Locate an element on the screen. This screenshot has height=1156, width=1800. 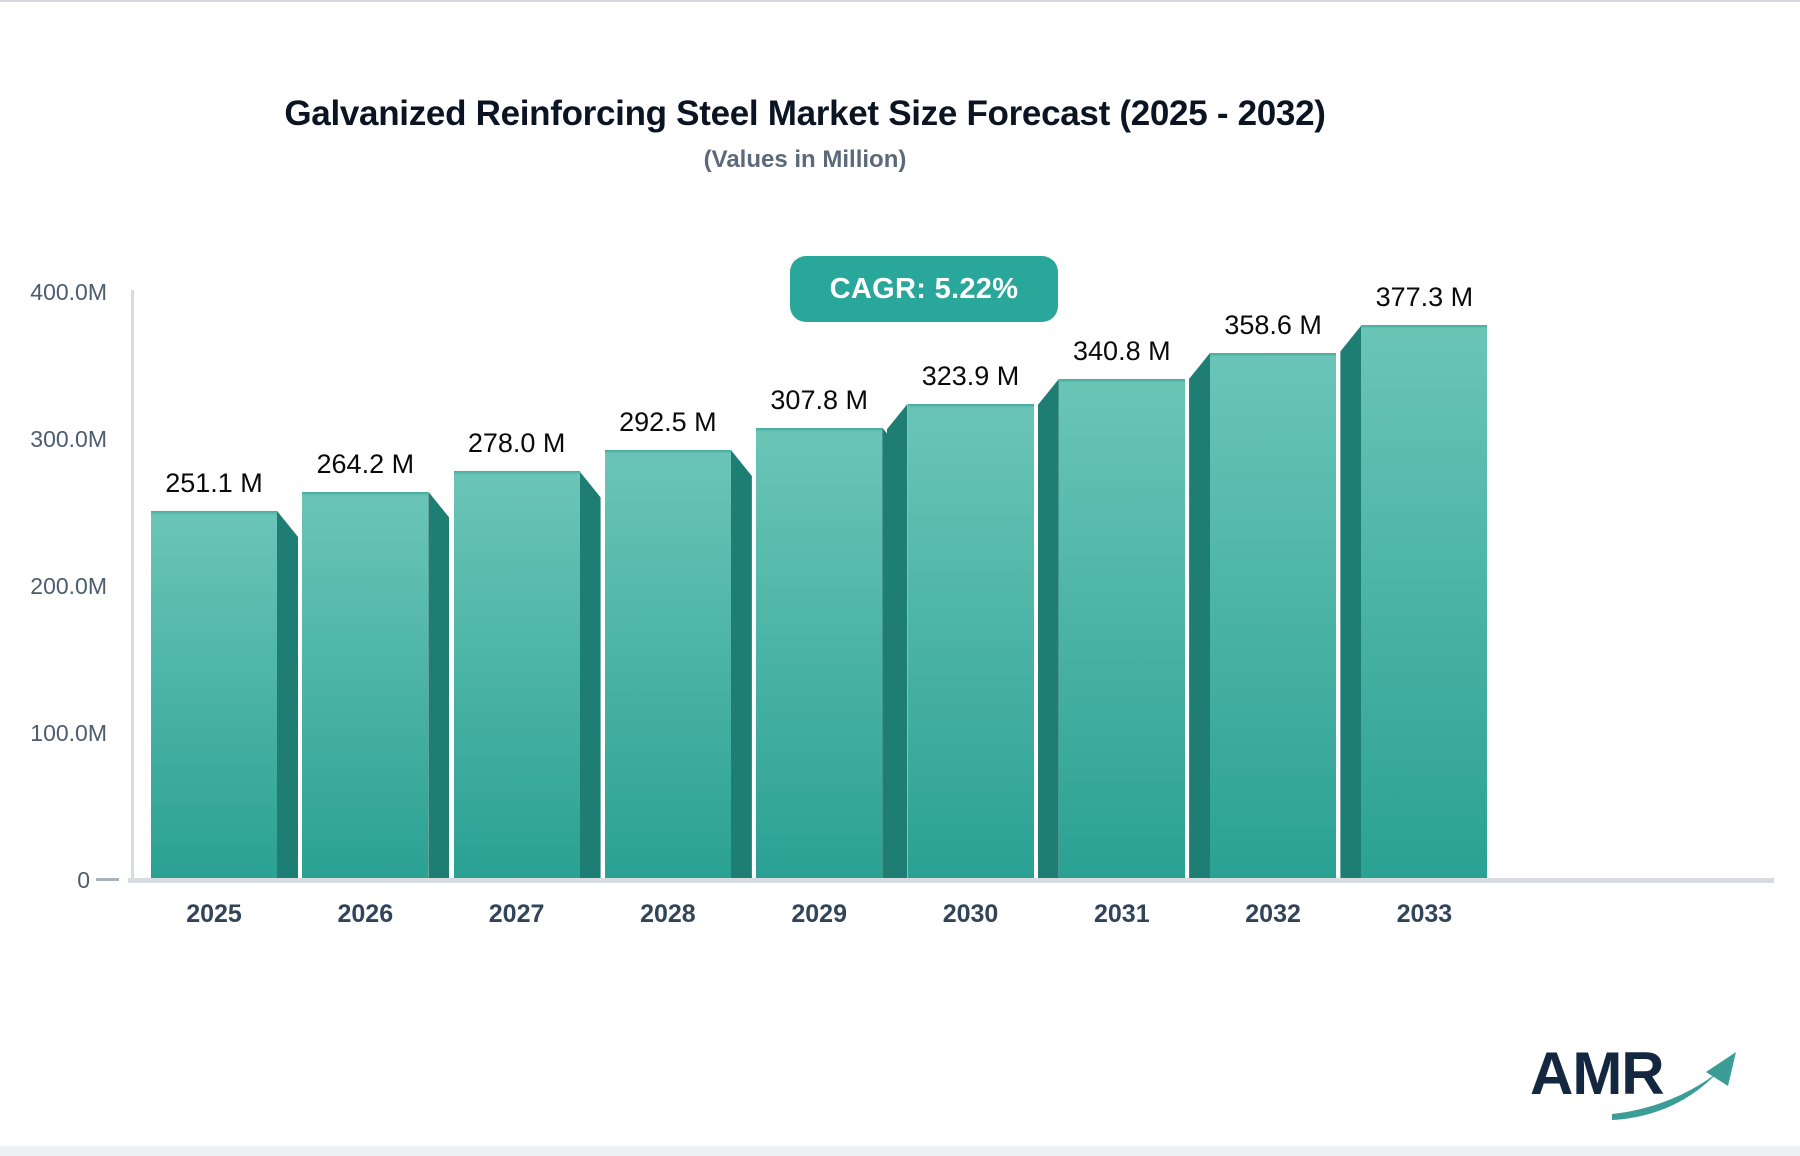
bar-2031 is located at coordinates (1121, 629).